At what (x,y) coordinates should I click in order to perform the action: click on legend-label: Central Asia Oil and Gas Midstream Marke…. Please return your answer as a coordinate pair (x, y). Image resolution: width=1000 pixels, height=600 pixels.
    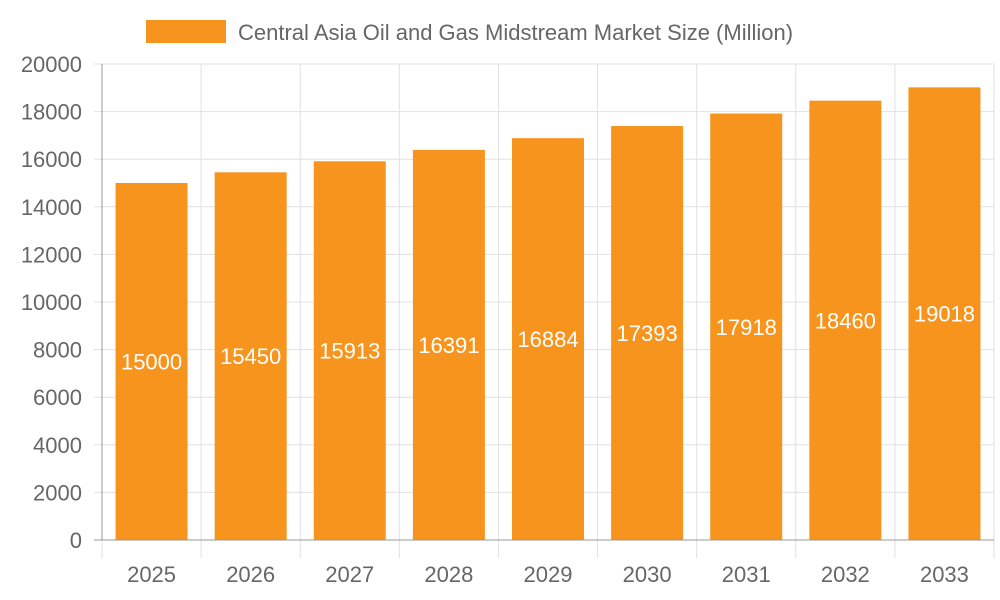
    Looking at the image, I should click on (515, 32).